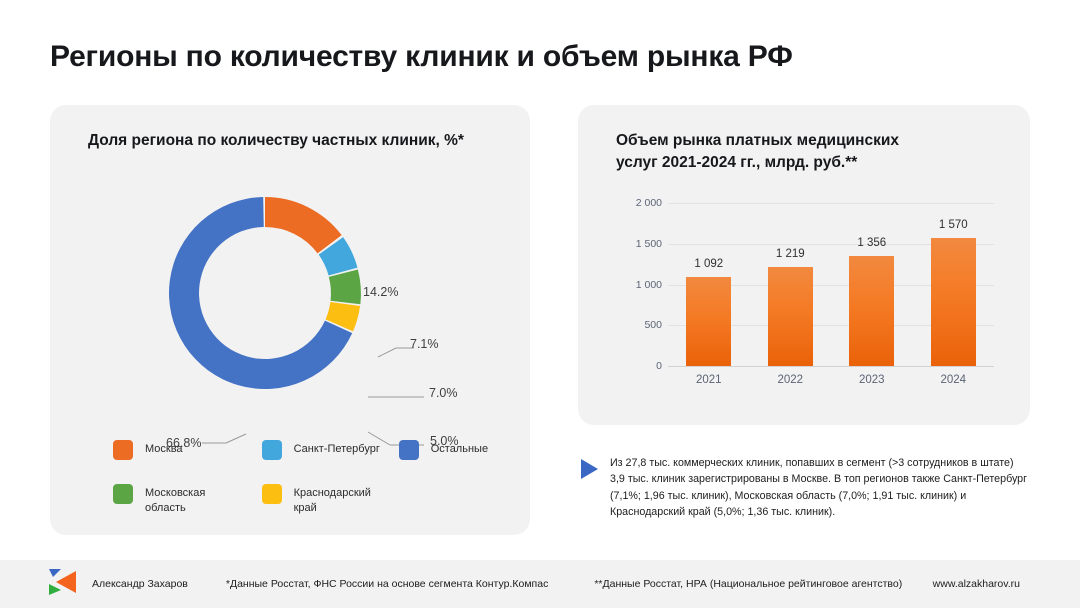  Describe the element at coordinates (659, 366) in the screenshot. I see `bar-chart-y-tick: 0` at that location.